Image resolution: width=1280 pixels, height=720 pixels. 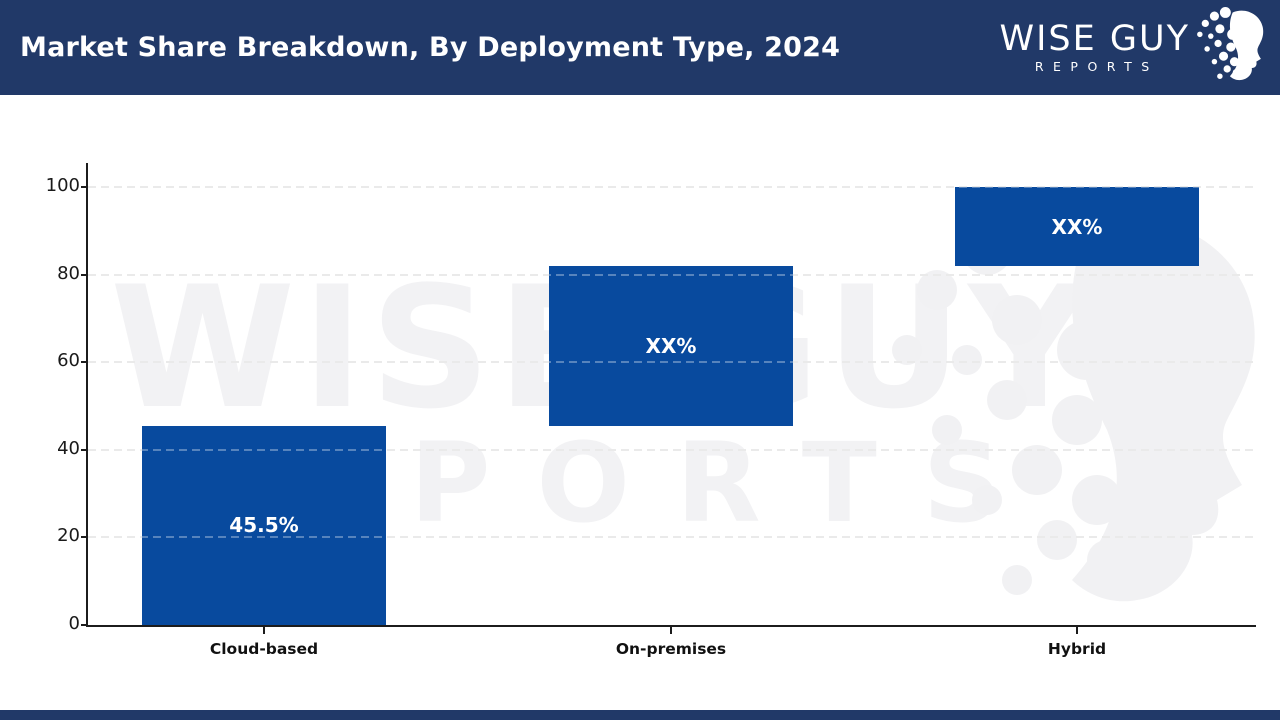 I want to click on y-axis-tick-label: 0, so click(x=74, y=623).